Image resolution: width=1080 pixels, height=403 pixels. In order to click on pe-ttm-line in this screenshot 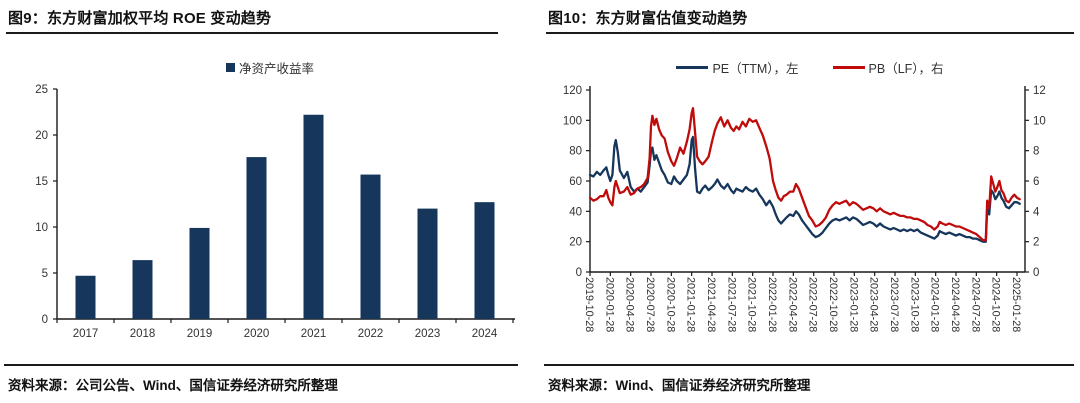, I will do `click(804, 189)`.